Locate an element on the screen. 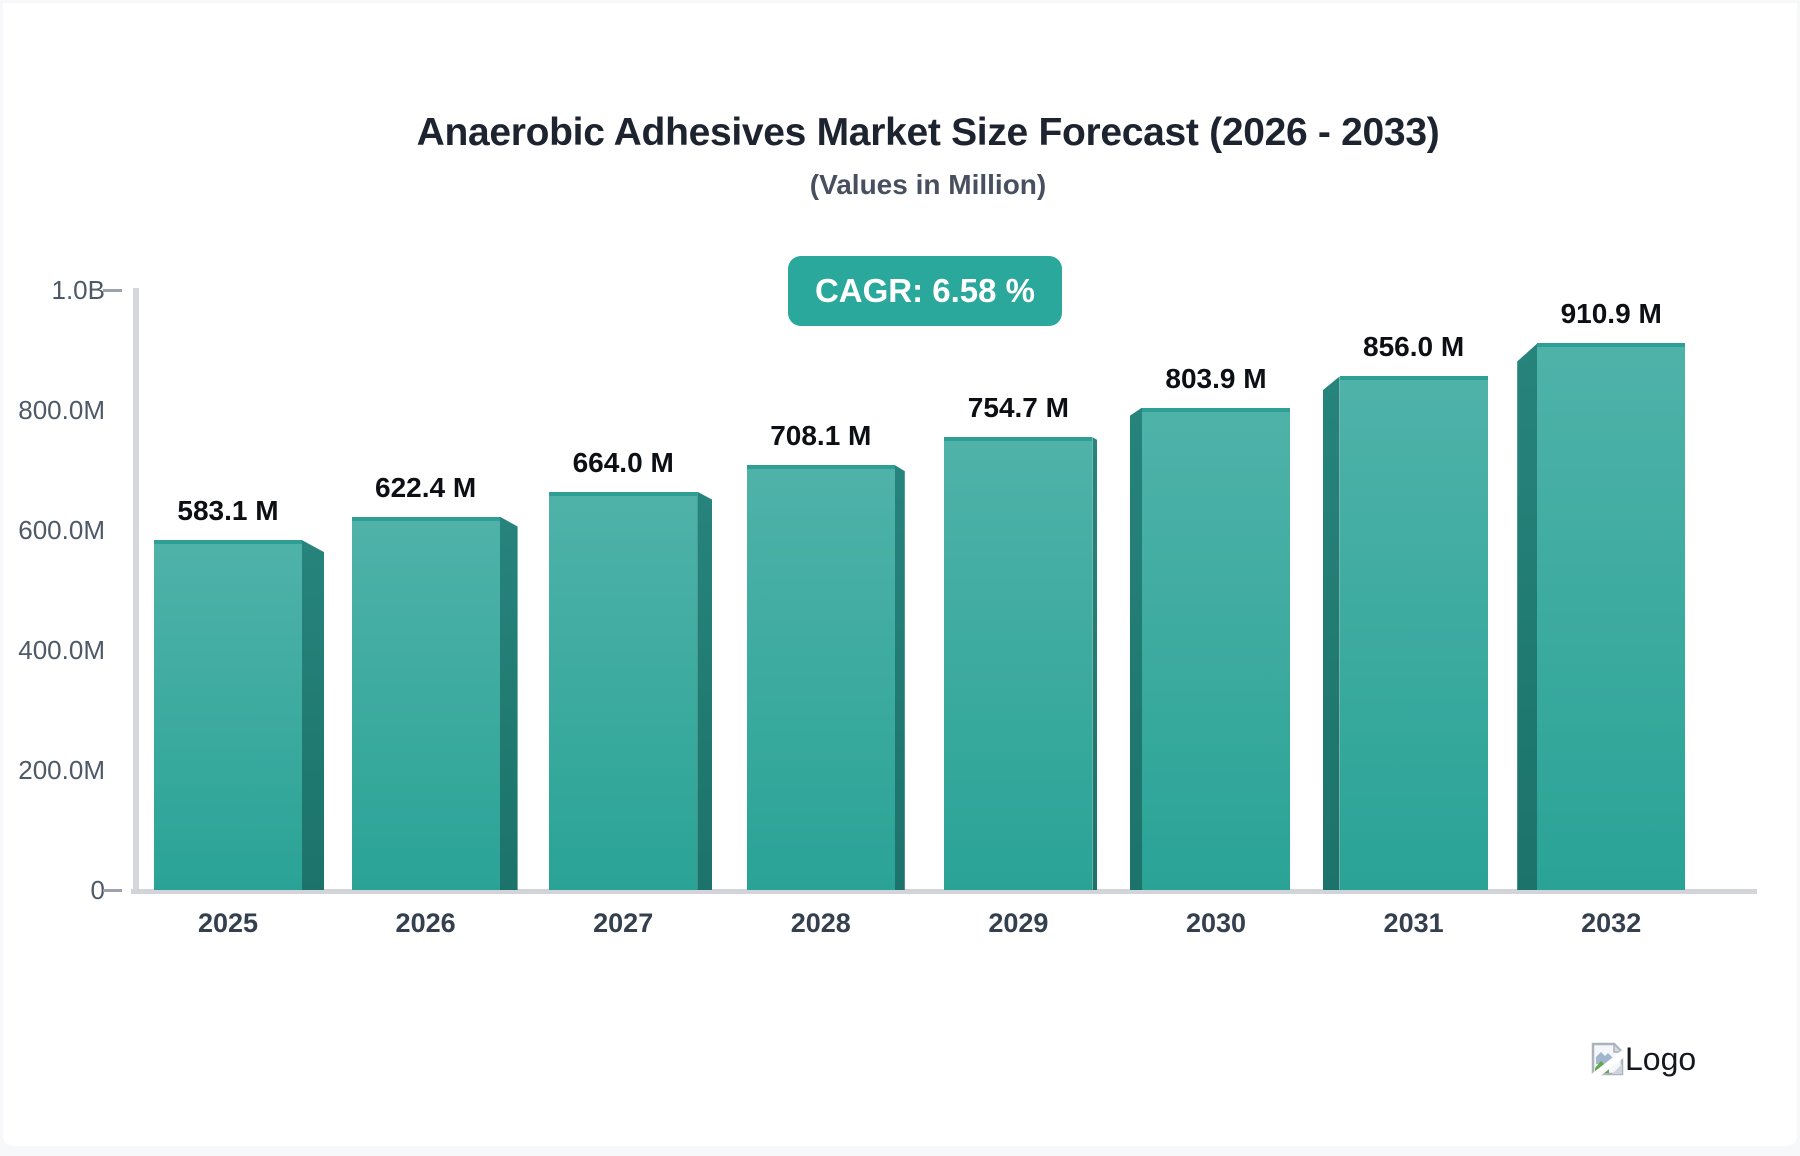 Image resolution: width=1800 pixels, height=1156 pixels. x-axis-label: 2031 is located at coordinates (1413, 923).